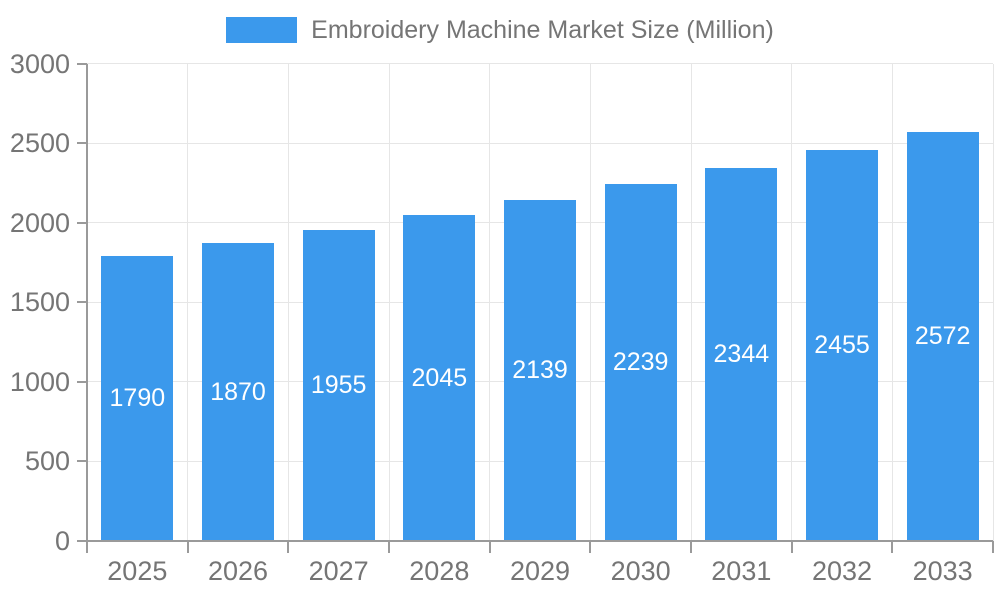 The image size is (1000, 600). I want to click on y-tick-label: 1000, so click(39, 381).